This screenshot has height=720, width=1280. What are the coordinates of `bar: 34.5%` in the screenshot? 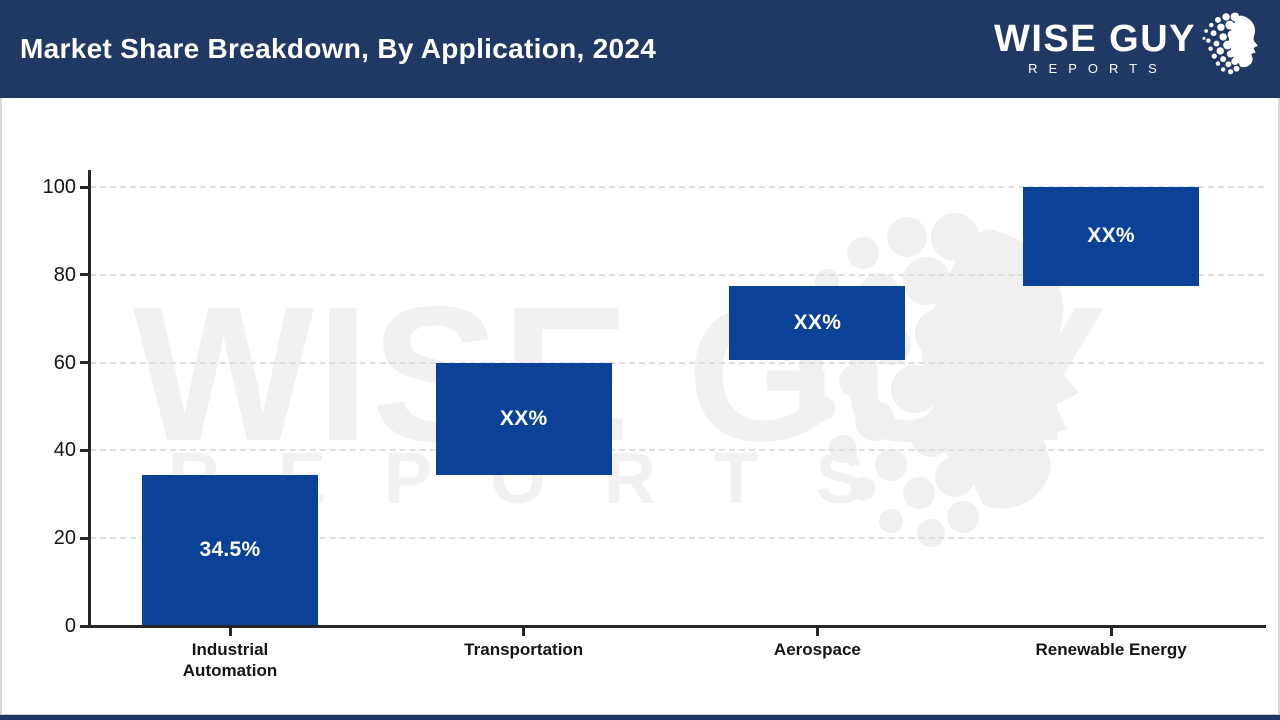 It's located at (230, 550).